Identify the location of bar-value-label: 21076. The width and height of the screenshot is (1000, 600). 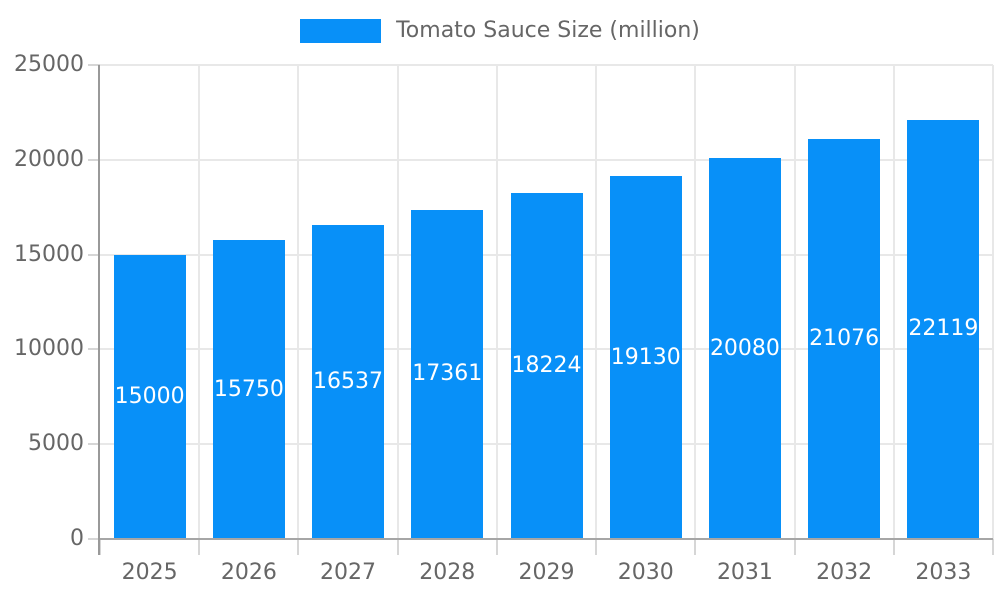
(844, 339).